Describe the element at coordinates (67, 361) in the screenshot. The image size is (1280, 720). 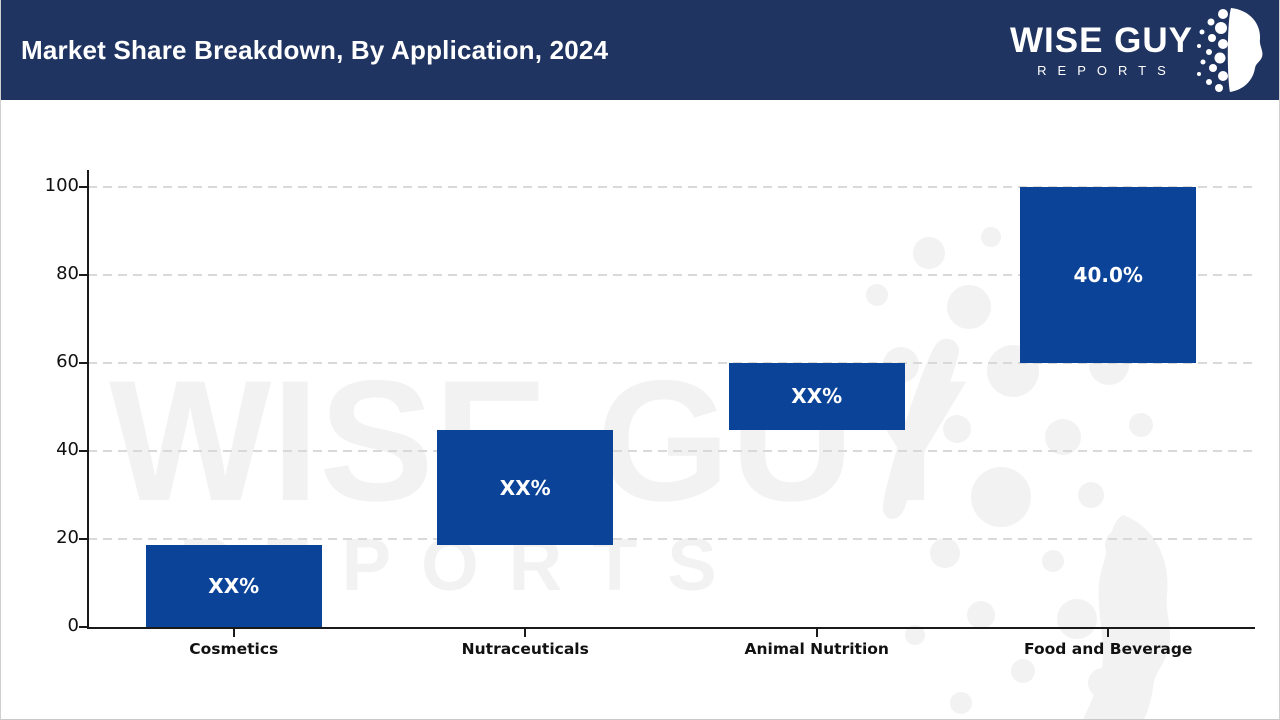
I see `y-tick-label: 60` at that location.